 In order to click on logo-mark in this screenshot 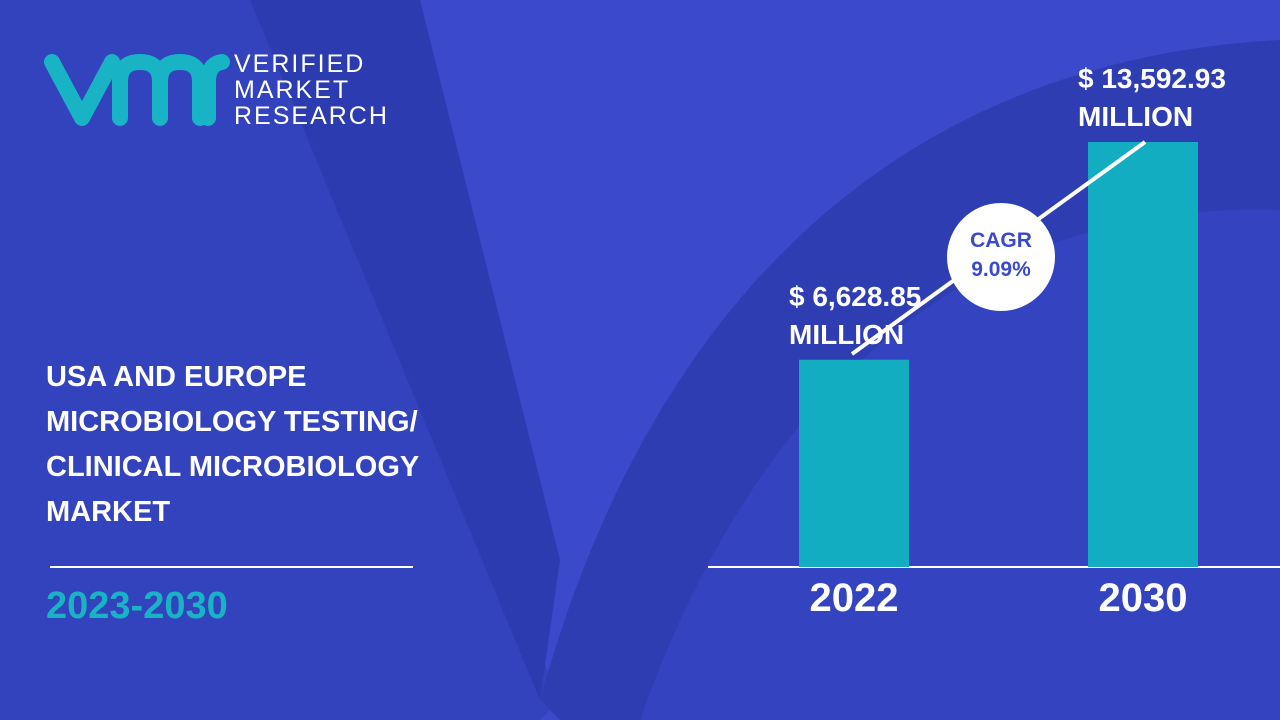, I will do `click(137, 90)`.